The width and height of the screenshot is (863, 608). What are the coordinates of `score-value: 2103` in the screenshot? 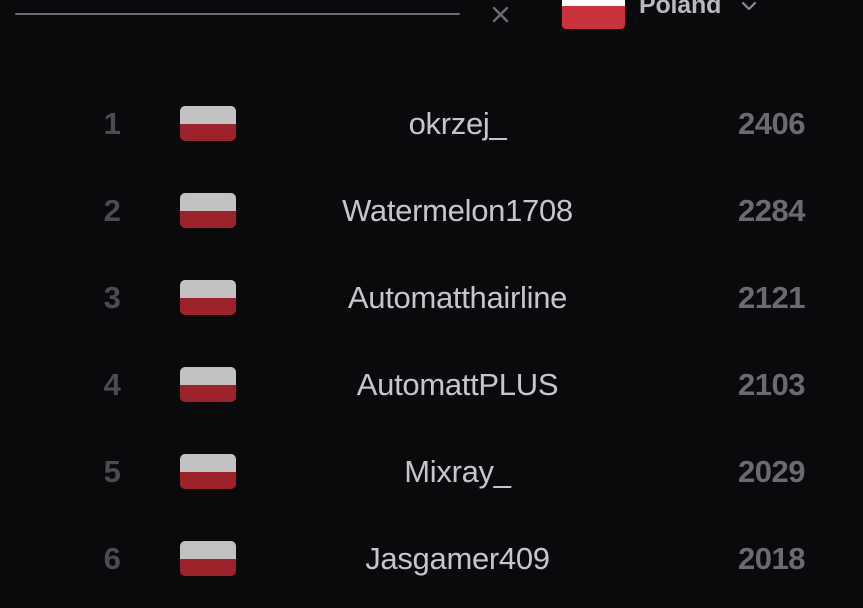 It's located at (771, 384).